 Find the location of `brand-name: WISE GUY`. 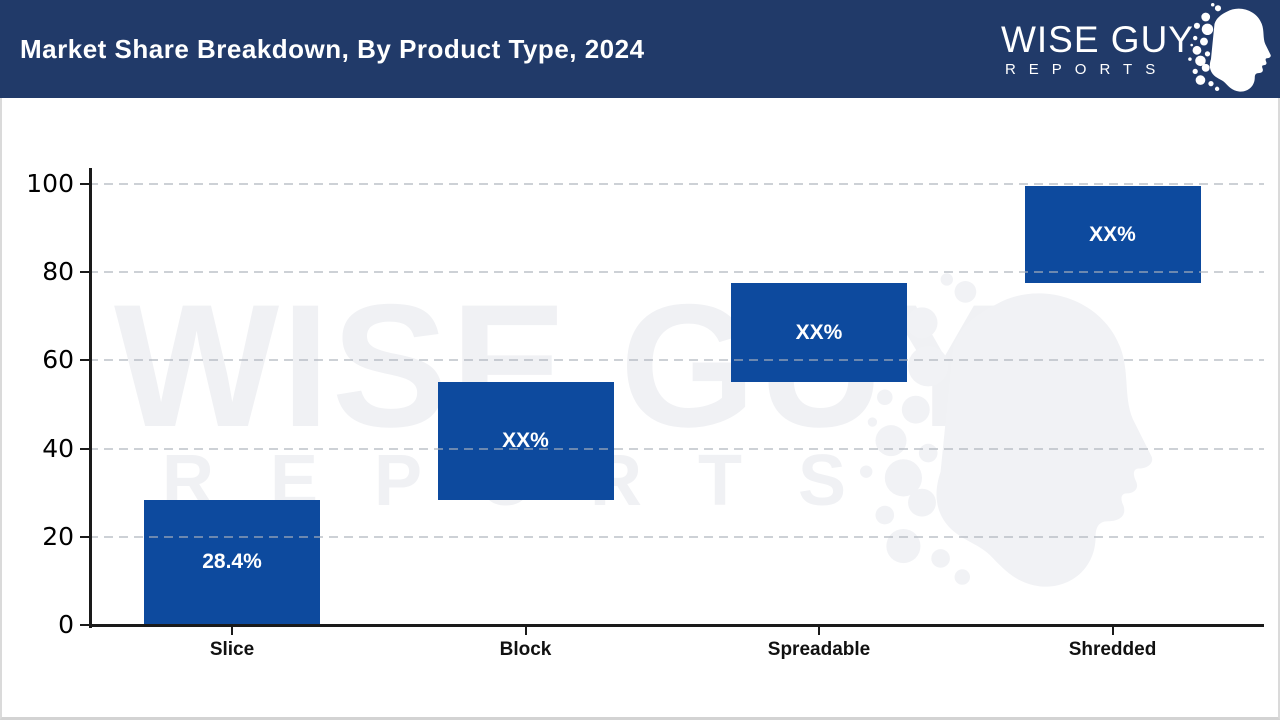

brand-name: WISE GUY is located at coordinates (1097, 39).